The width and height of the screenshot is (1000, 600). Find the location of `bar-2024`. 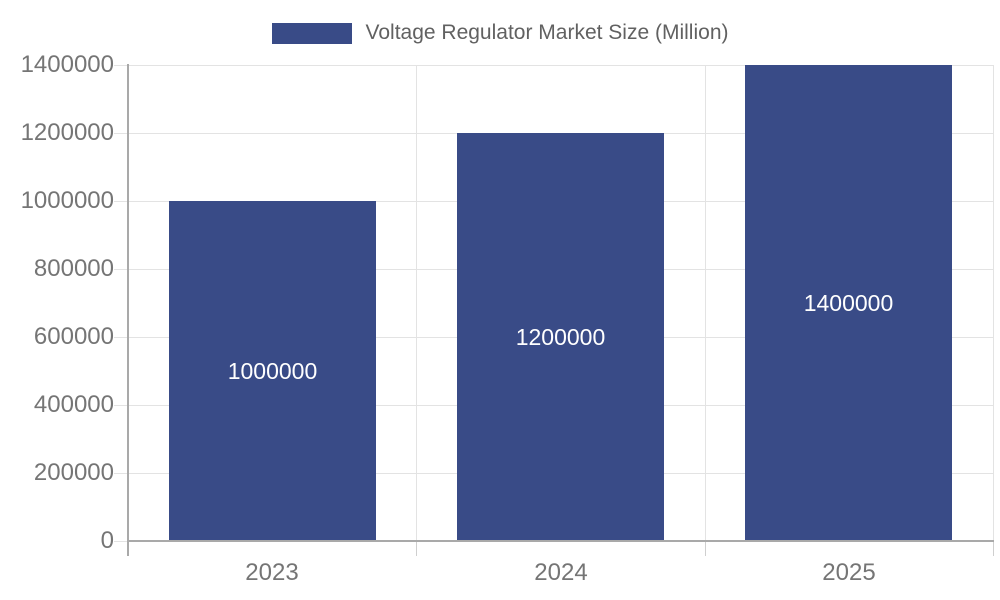

bar-2024 is located at coordinates (560, 337).